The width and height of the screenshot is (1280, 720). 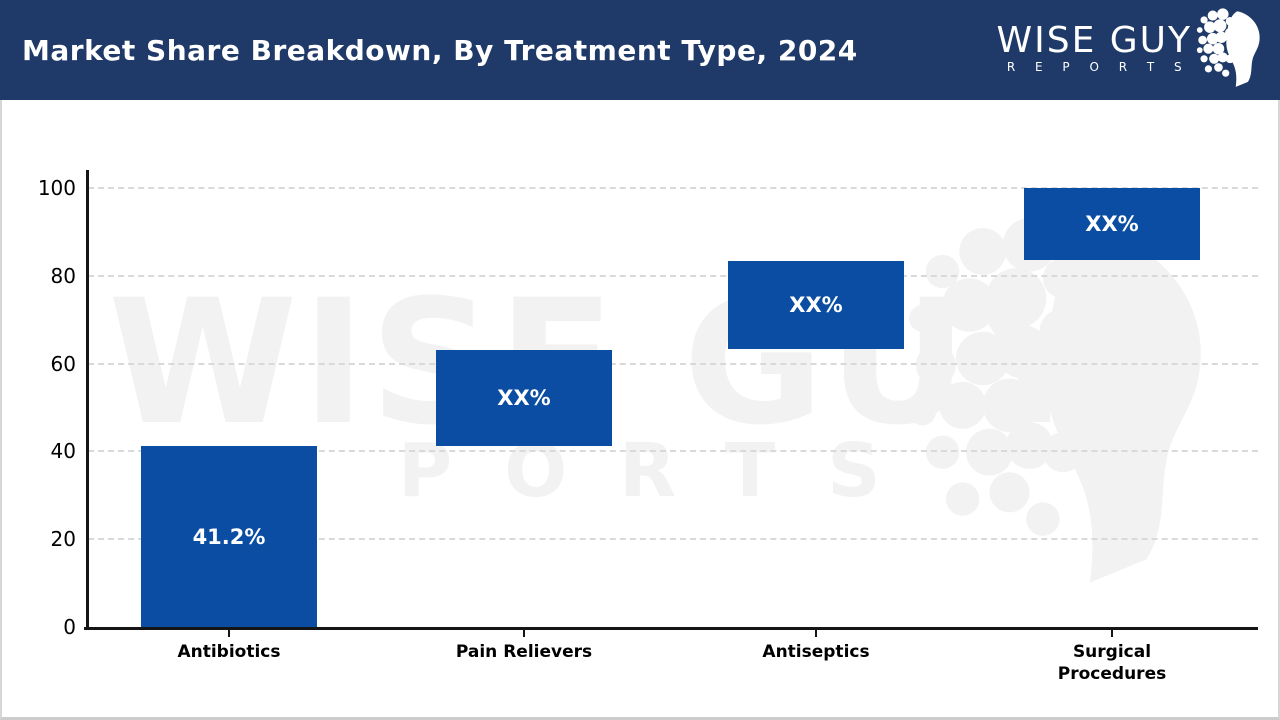 What do you see at coordinates (671, 628) in the screenshot?
I see `x-axis-line` at bounding box center [671, 628].